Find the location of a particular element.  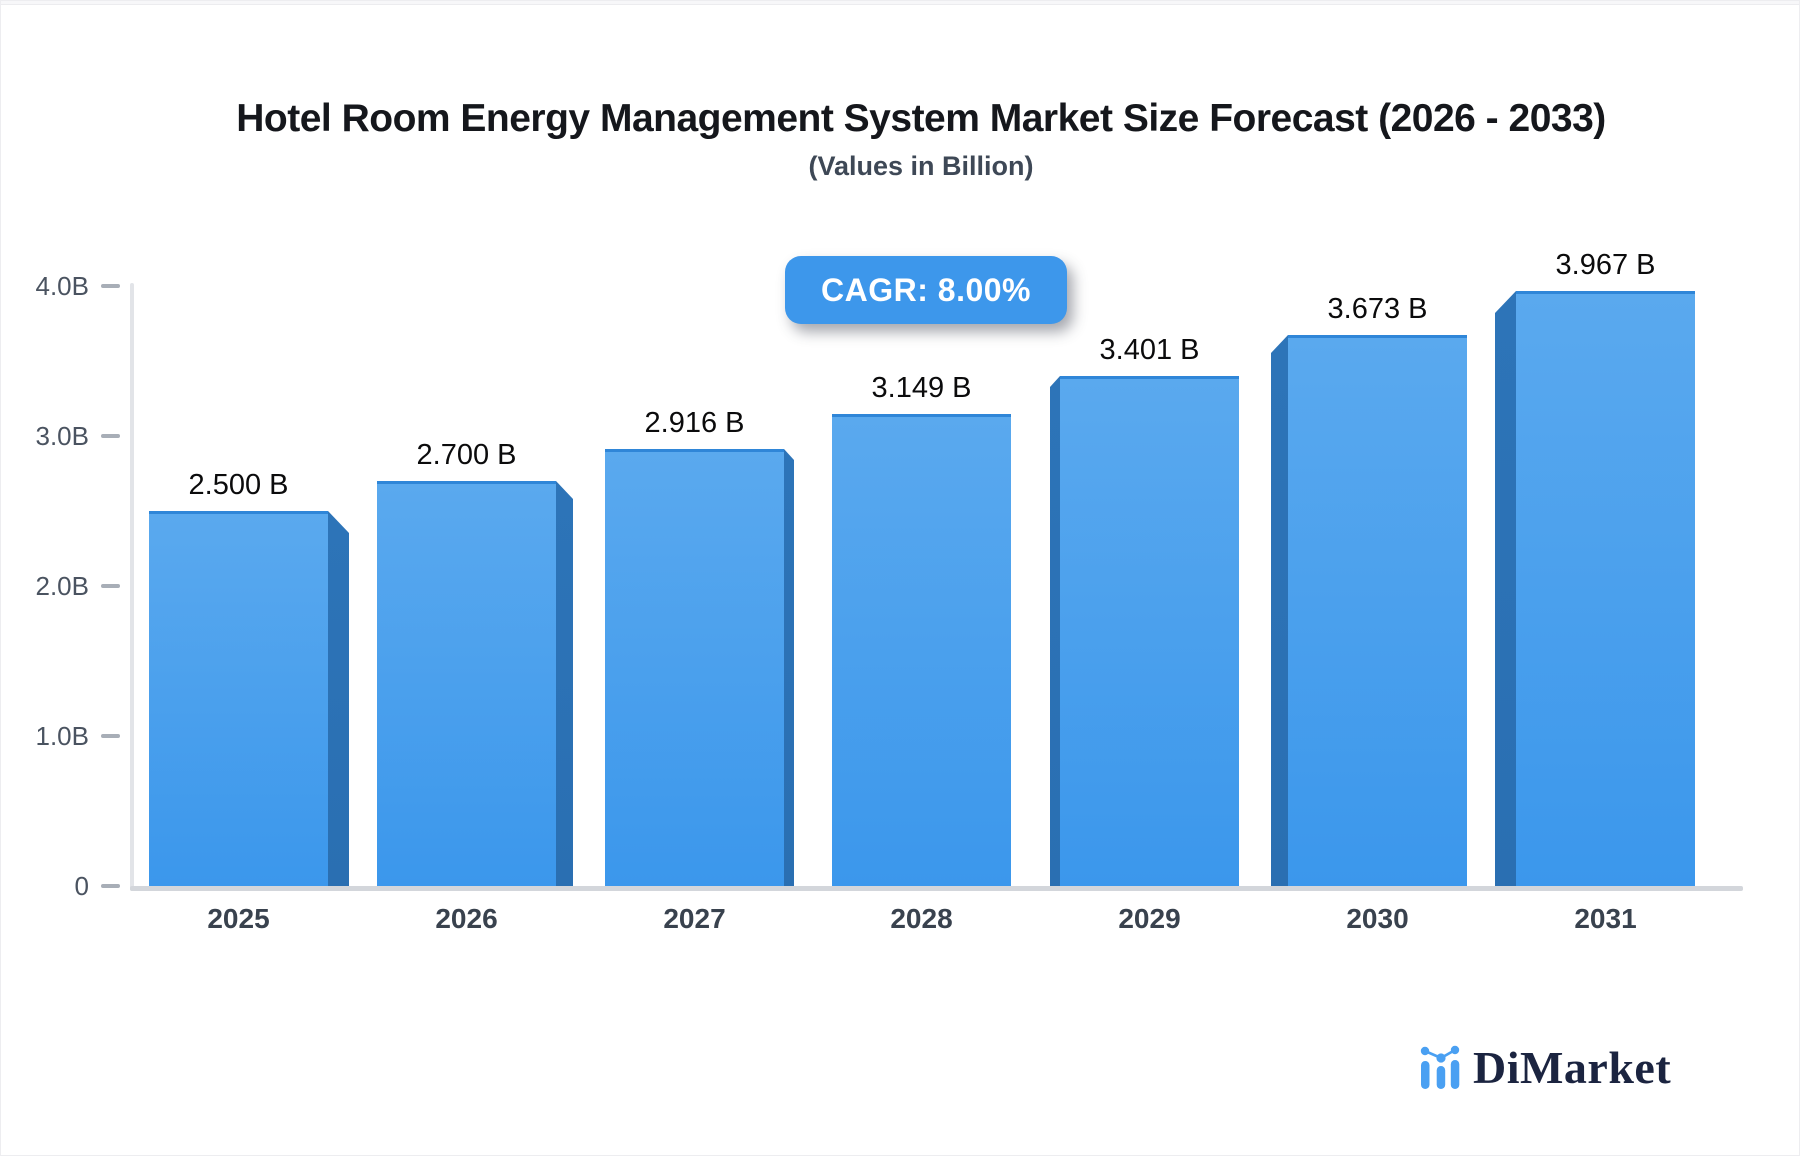

x-axis-label-2031: 2031 is located at coordinates (1605, 918).